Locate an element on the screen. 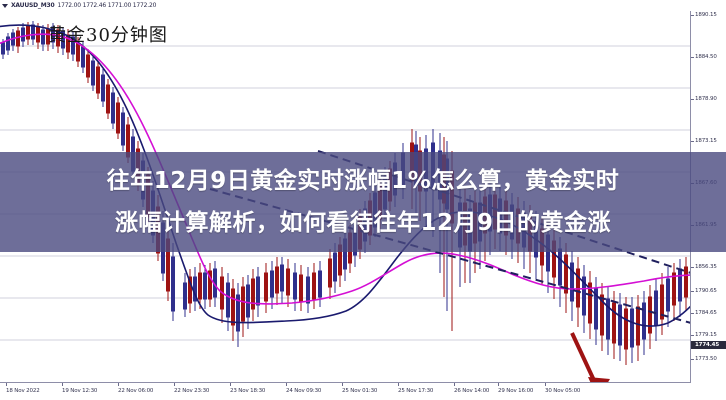  headline-line-1: 往年12月9日黄金实时涨幅1%怎么算，黄金实时 is located at coordinates (363, 181).